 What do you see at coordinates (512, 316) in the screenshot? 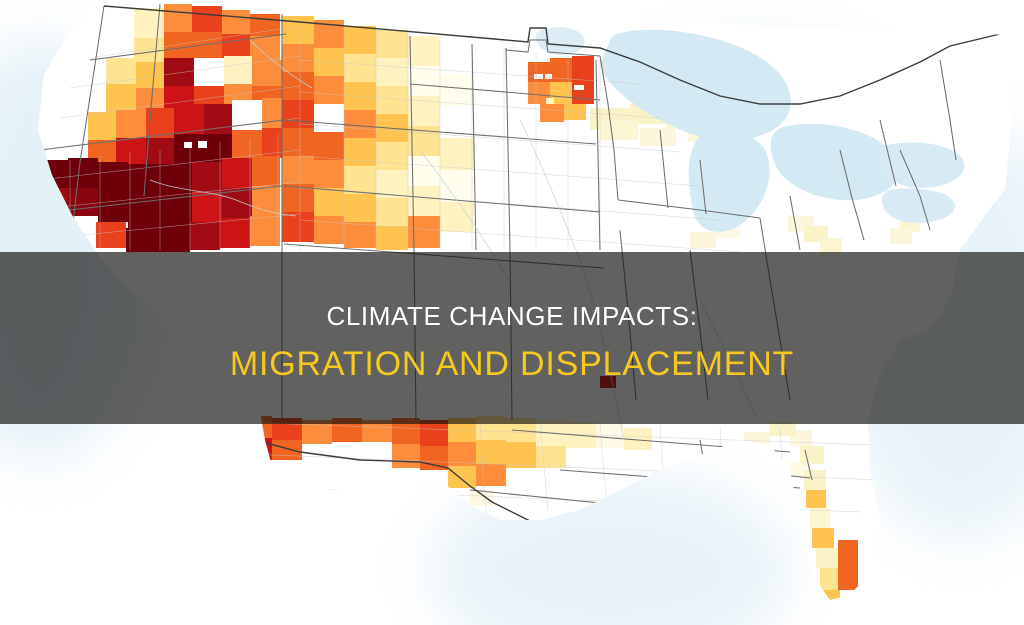
I see `title-line-primary: CLIMATE CHANGE IMPACTS:` at bounding box center [512, 316].